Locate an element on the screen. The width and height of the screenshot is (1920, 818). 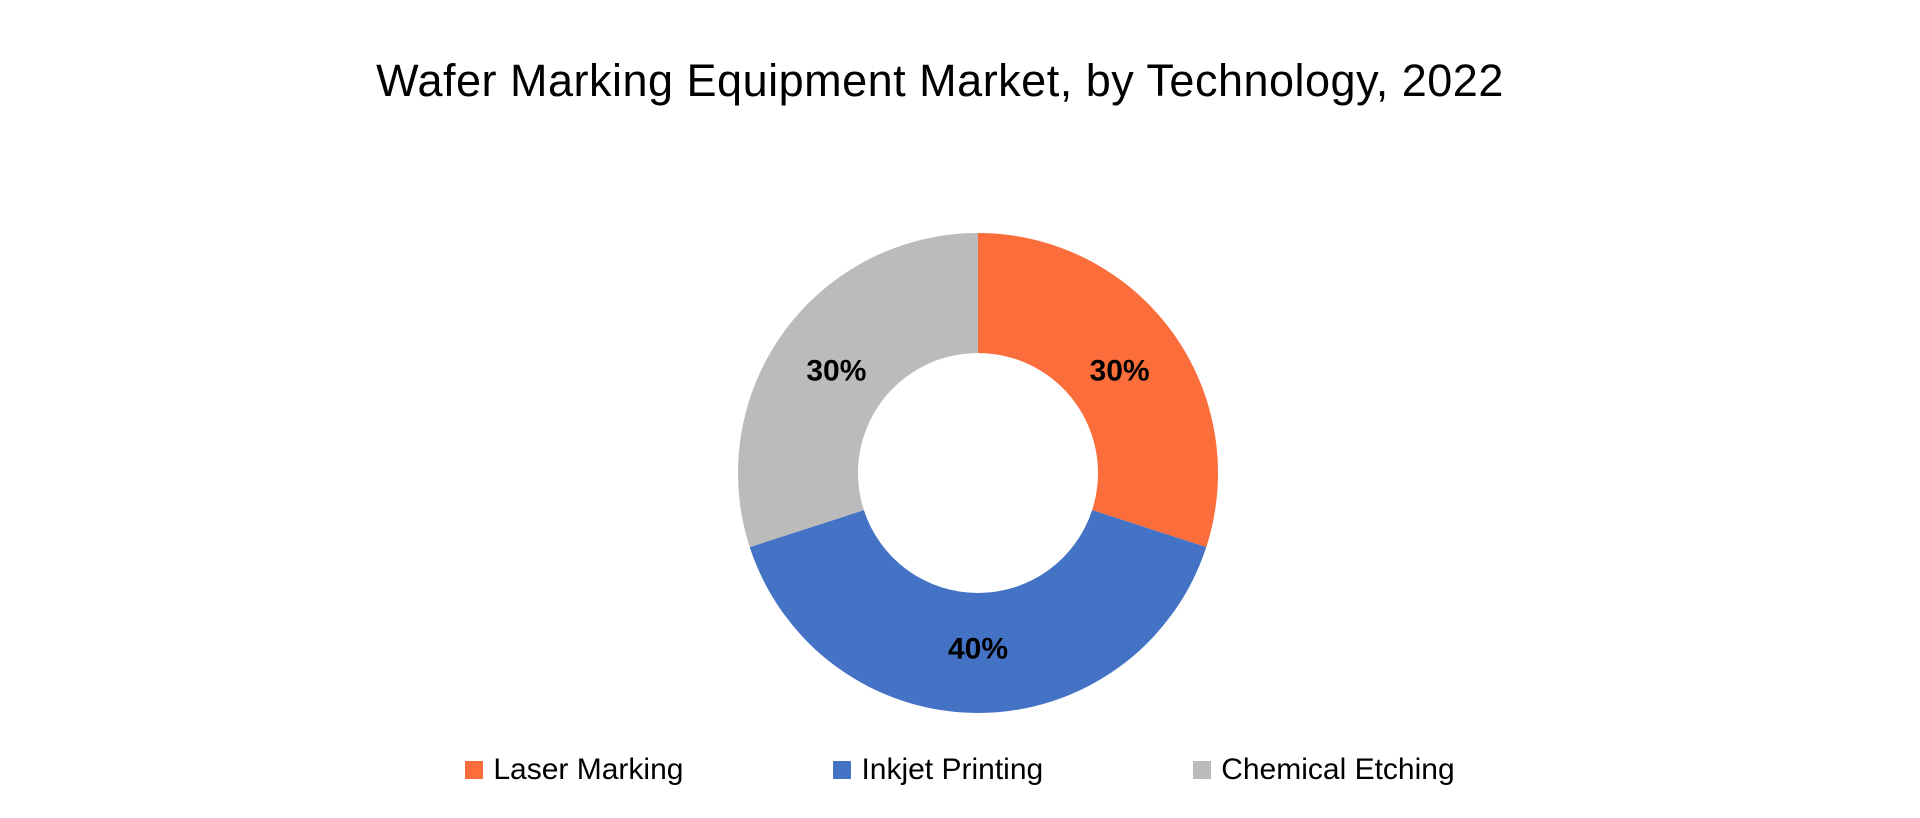
legend-item-chemical-etching: Chemical Etching is located at coordinates (1324, 770).